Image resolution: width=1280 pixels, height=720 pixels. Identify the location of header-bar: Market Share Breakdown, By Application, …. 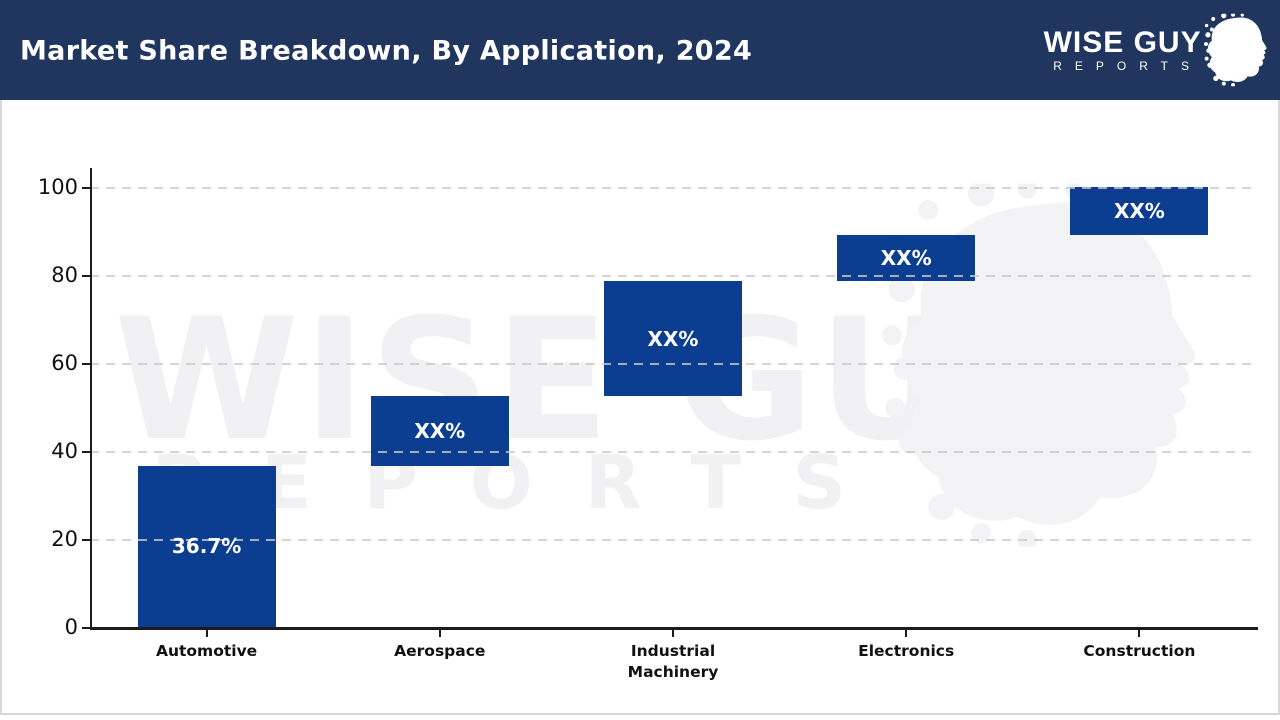
(640, 50).